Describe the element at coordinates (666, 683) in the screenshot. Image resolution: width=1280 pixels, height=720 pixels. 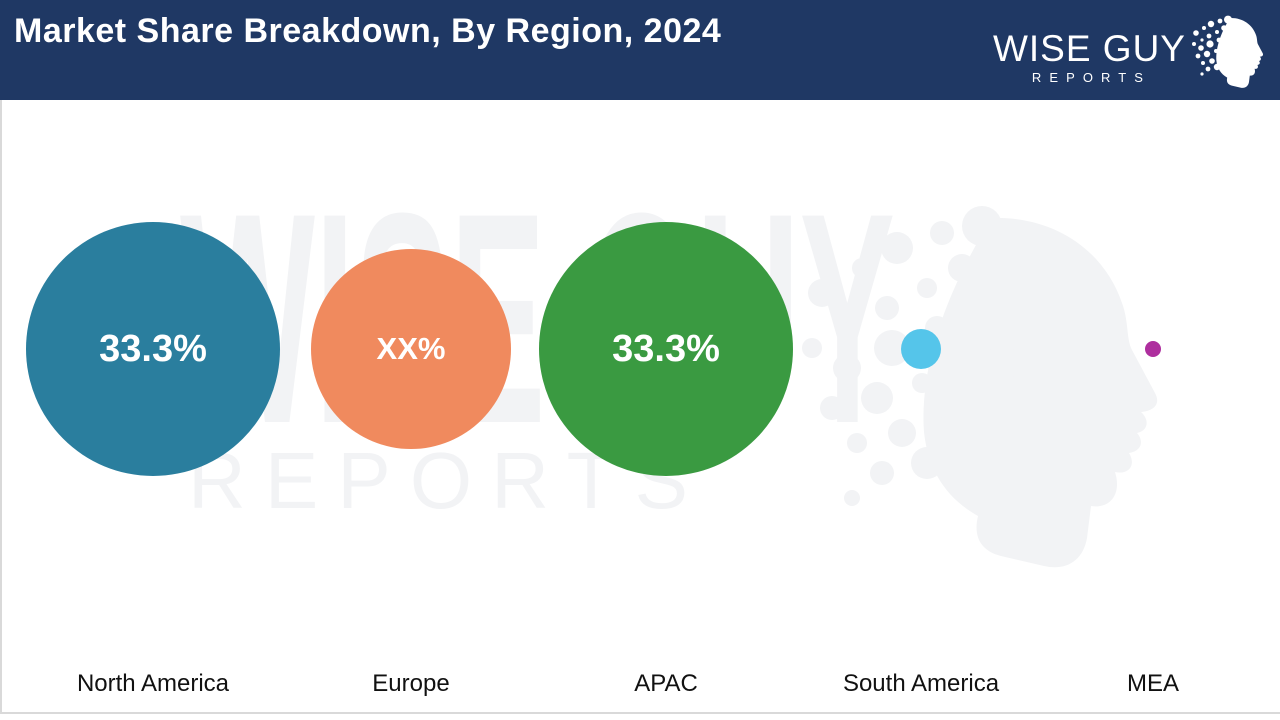
I see `region-axis-label-apac: APAC` at that location.